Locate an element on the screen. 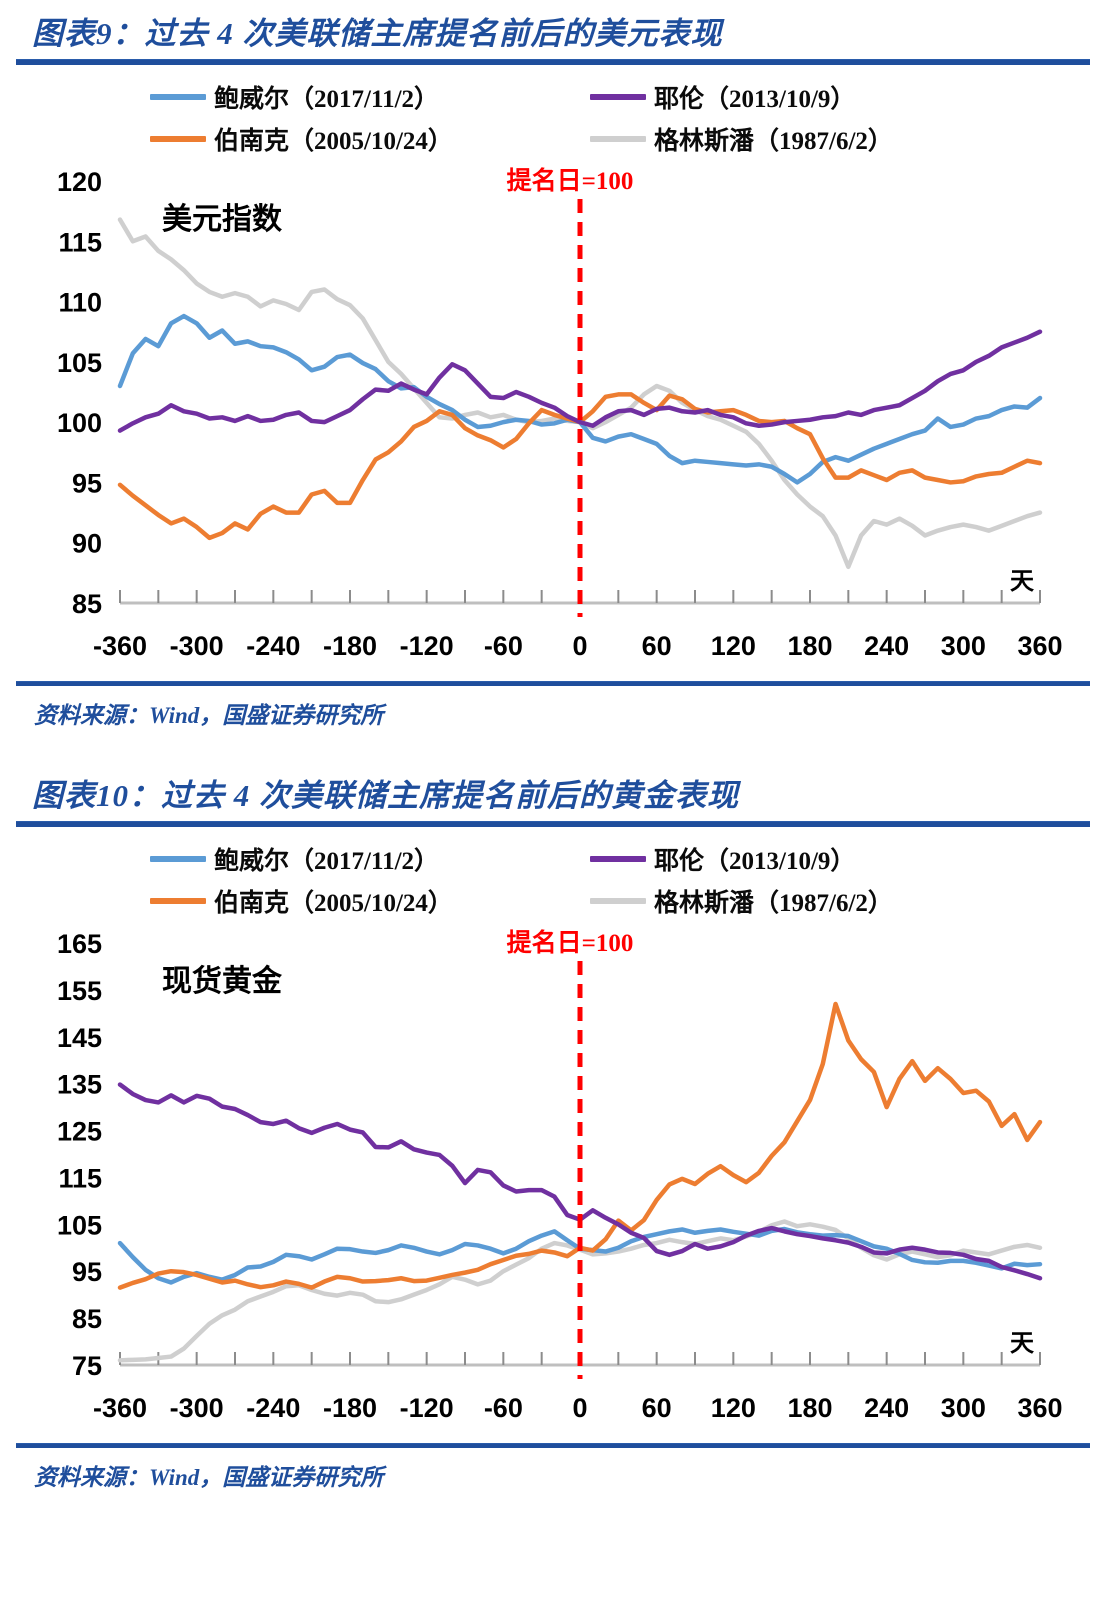 The height and width of the screenshot is (1600, 1106). figure-10-title-rule is located at coordinates (553, 824).